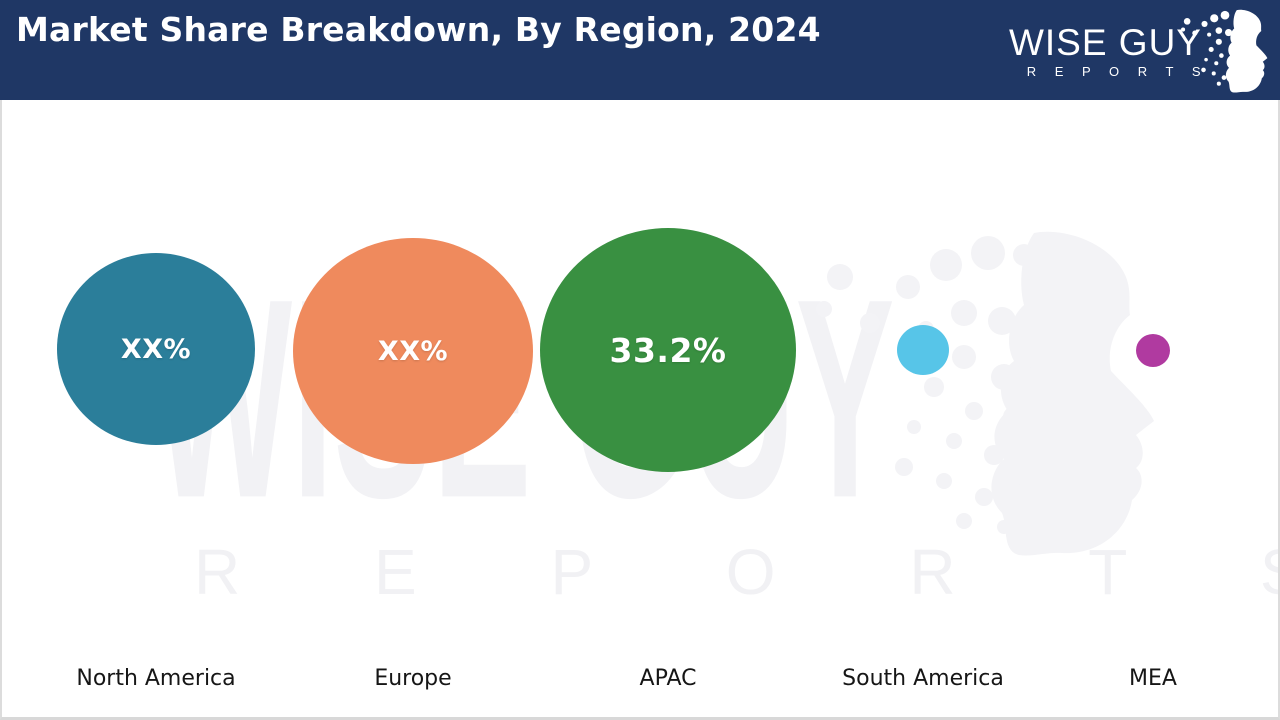 The height and width of the screenshot is (720, 1280). Describe the element at coordinates (668, 678) in the screenshot. I see `category-label-apac: APAC` at that location.